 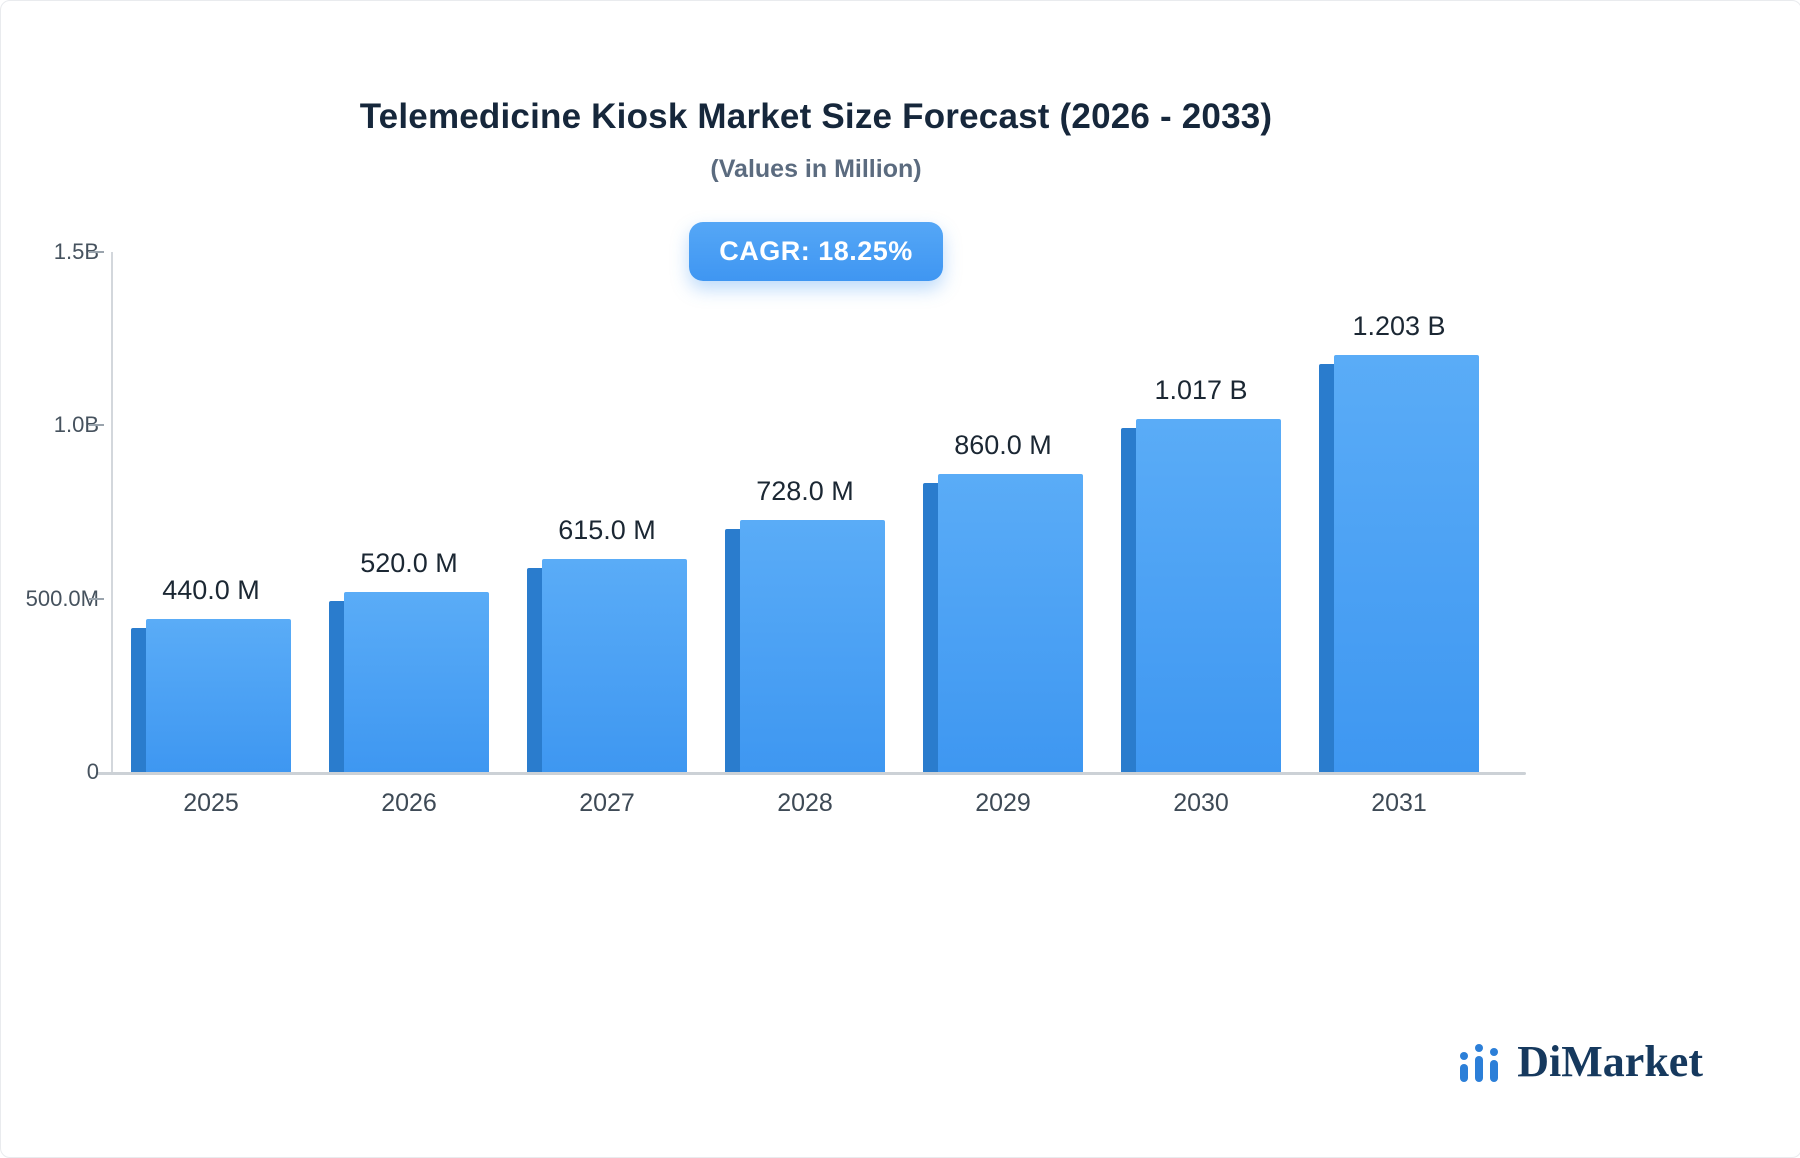 I want to click on x-tick-label: 2025, so click(x=211, y=803).